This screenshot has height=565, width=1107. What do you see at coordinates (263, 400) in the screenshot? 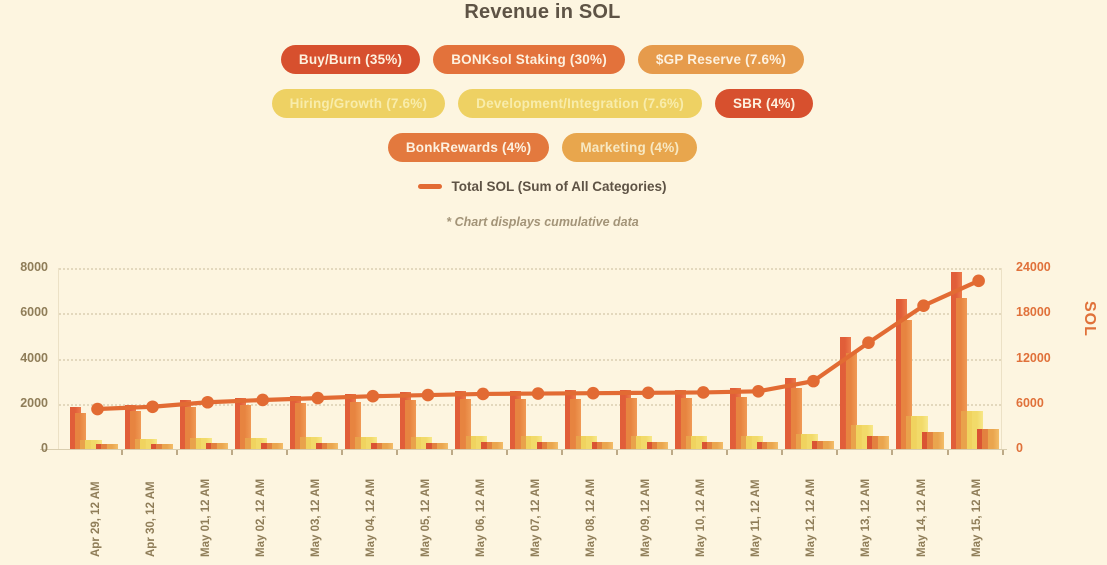
I see `line-point-3: Total SOL (Sum of All Categories): 6500` at bounding box center [263, 400].